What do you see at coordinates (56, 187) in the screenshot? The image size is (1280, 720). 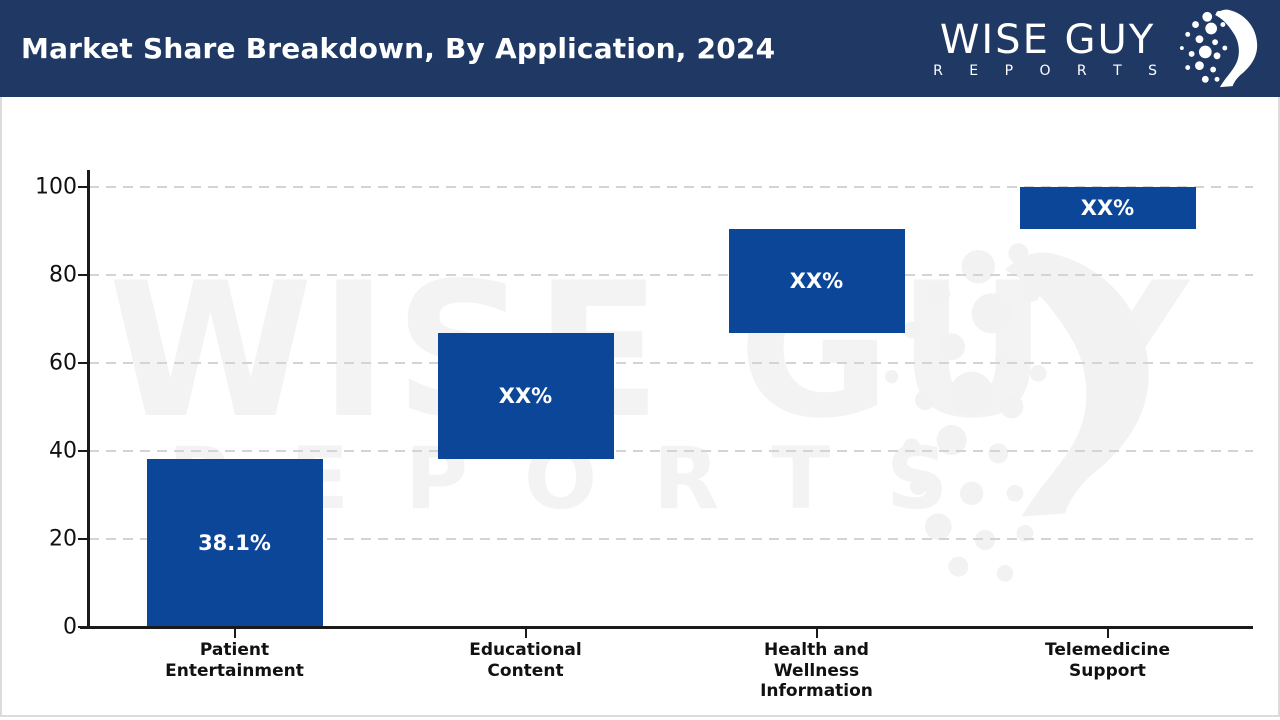 I see `y-tick-label: 100` at bounding box center [56, 187].